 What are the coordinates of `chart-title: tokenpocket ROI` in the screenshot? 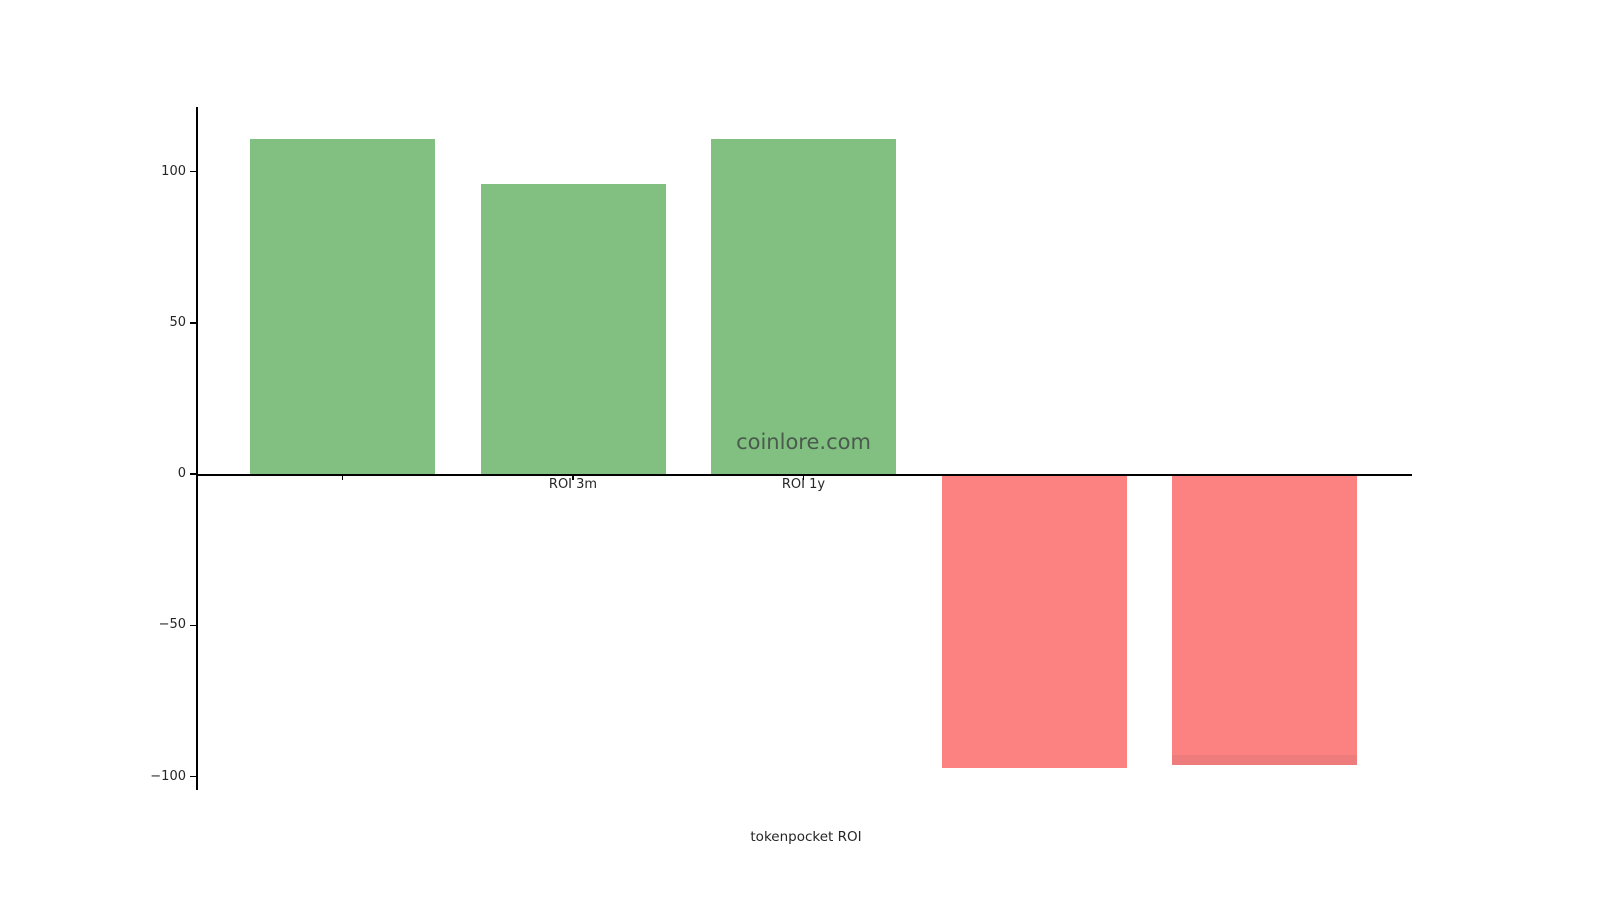 It's located at (806, 837).